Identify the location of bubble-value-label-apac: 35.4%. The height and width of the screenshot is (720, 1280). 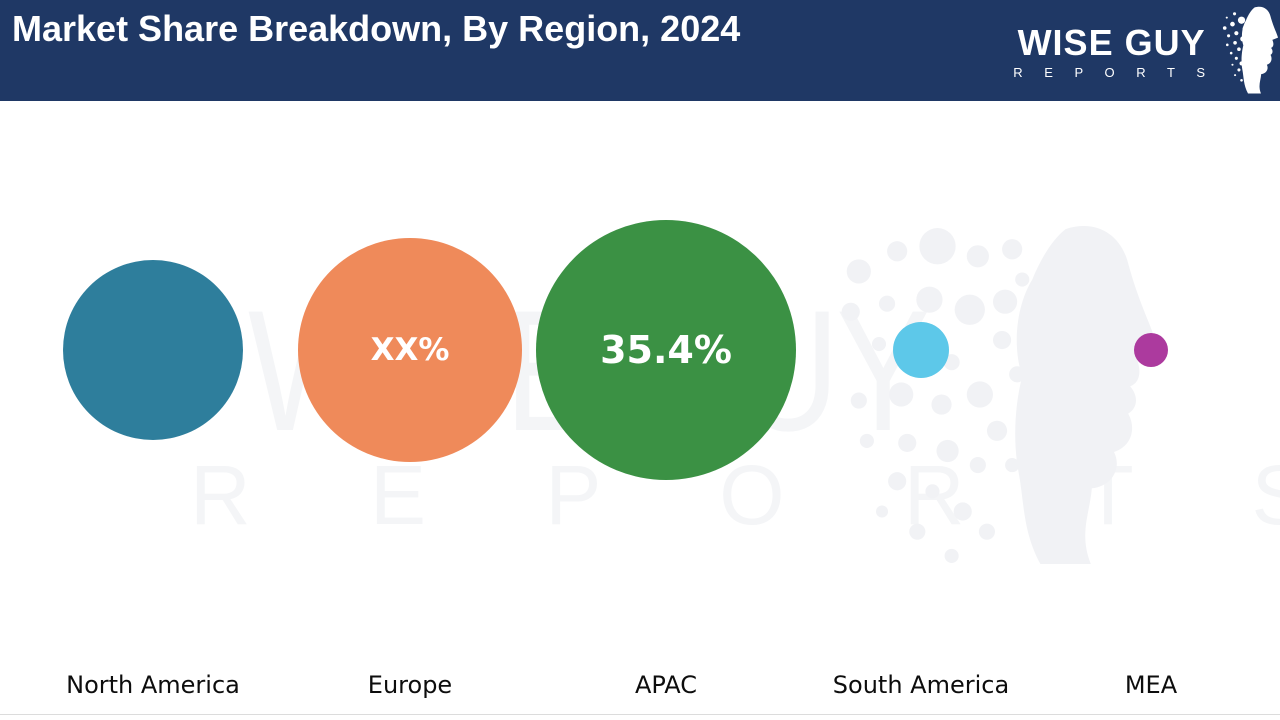
(666, 350).